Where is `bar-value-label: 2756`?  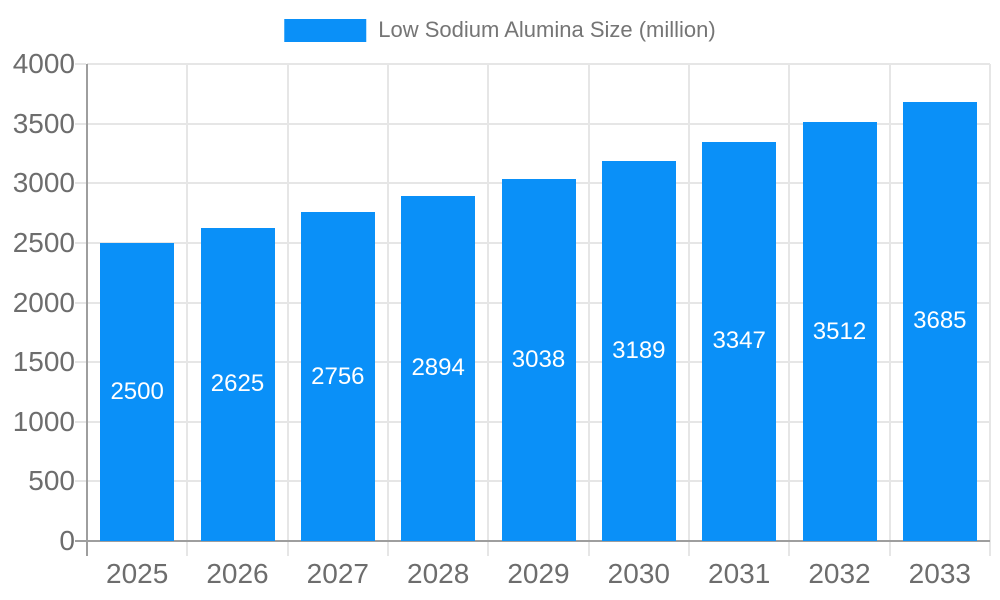
bar-value-label: 2756 is located at coordinates (338, 376).